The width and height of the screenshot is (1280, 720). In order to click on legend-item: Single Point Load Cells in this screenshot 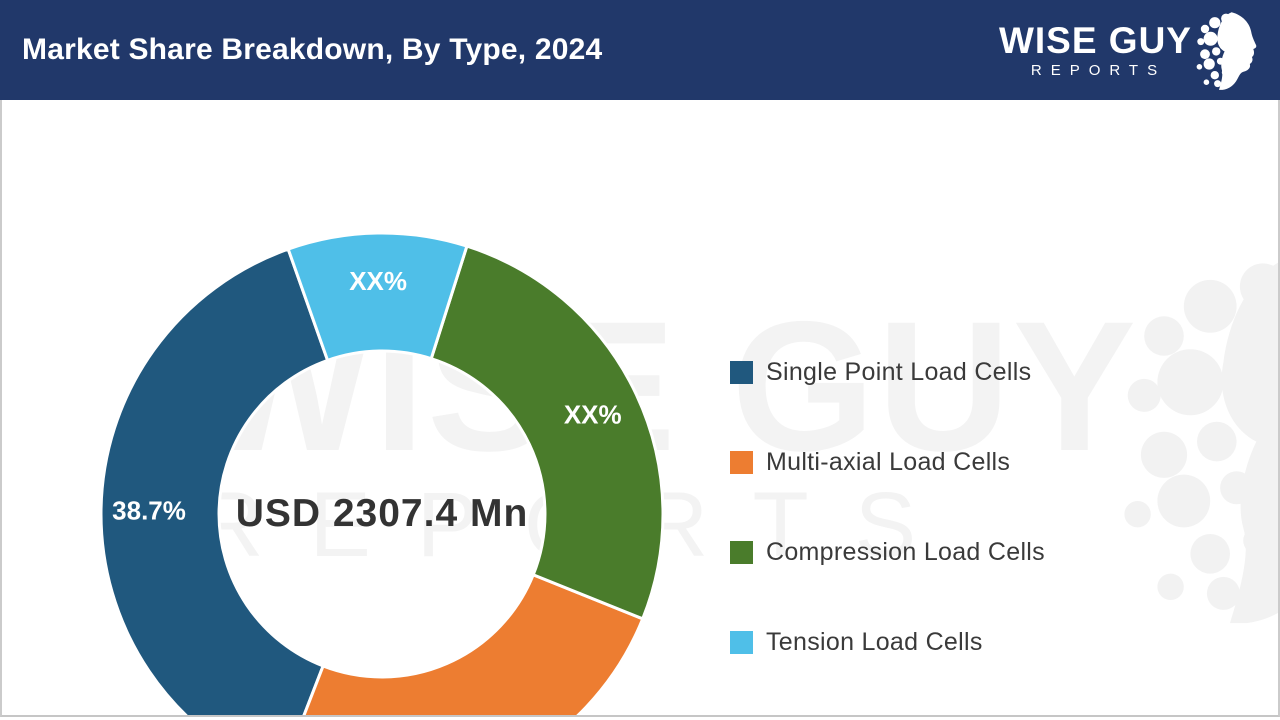, I will do `click(887, 372)`.